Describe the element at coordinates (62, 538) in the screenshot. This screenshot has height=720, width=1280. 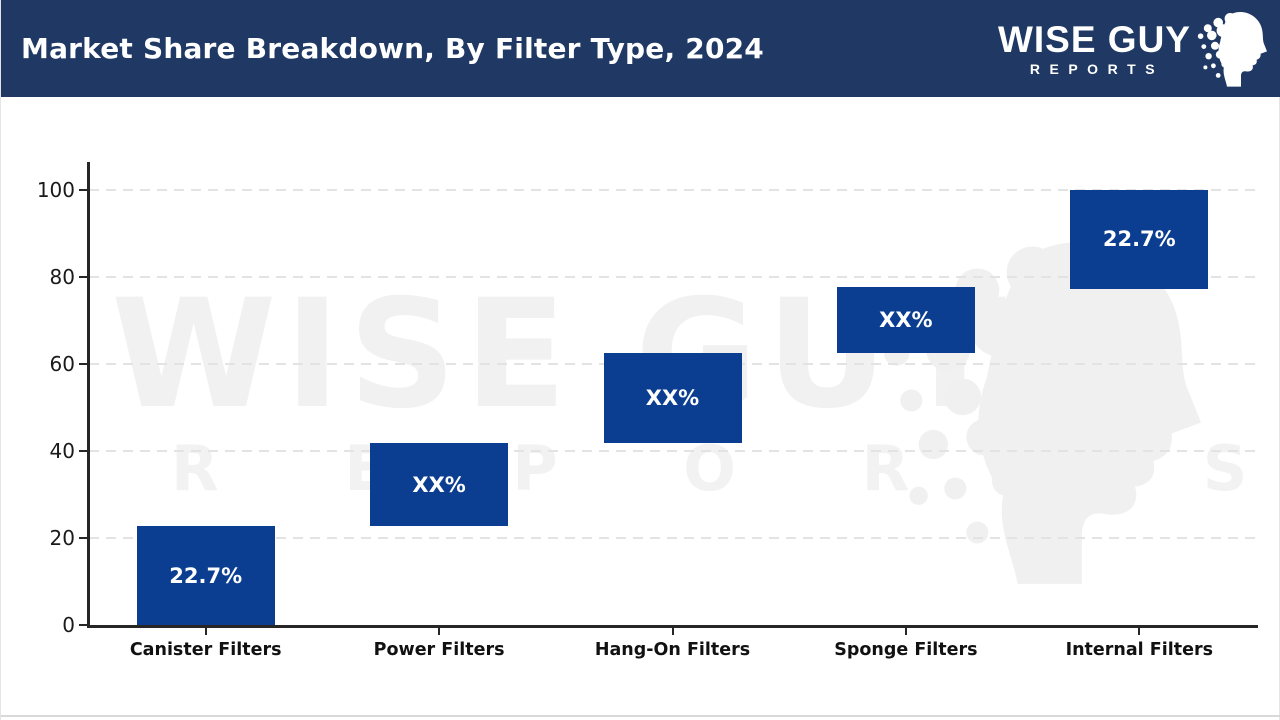
I see `y-tick-label-20: 20` at that location.